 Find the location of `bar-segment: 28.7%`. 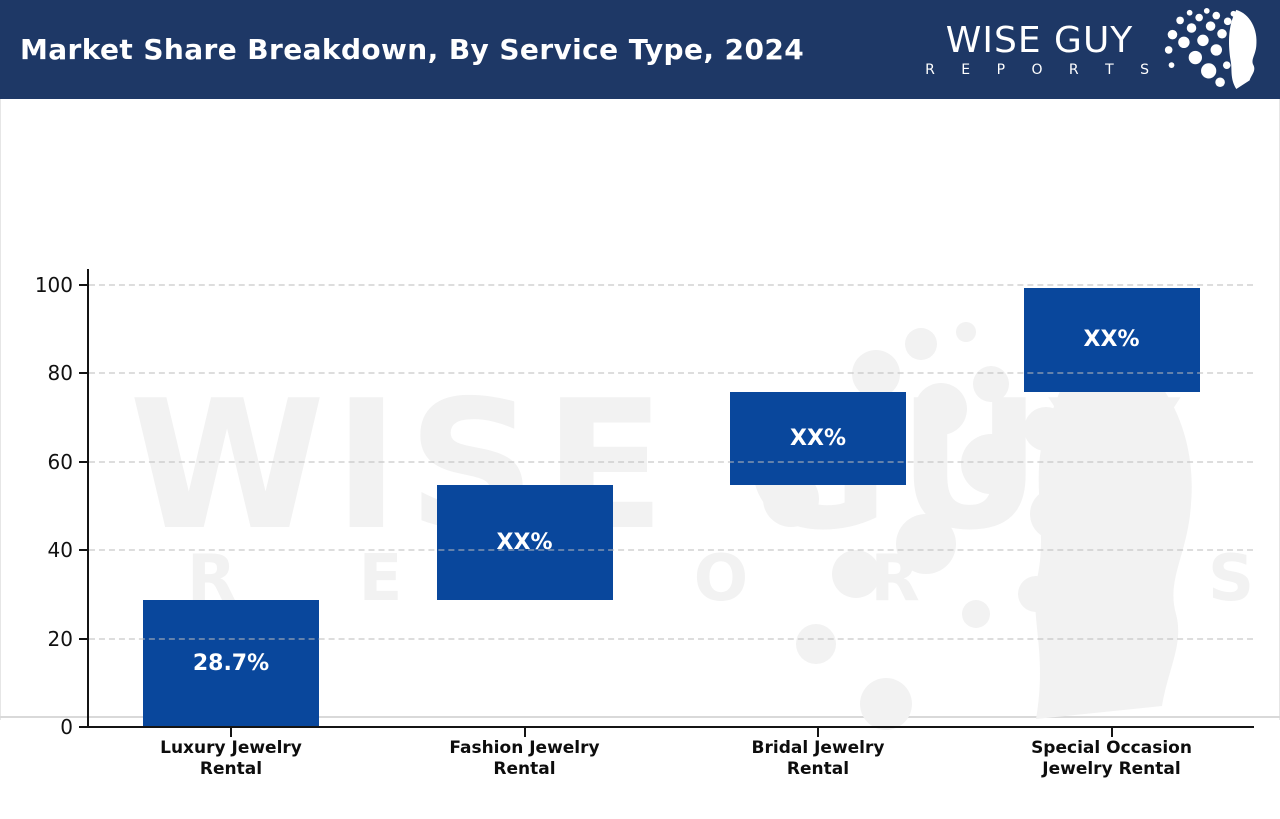

bar-segment: 28.7% is located at coordinates (231, 663).